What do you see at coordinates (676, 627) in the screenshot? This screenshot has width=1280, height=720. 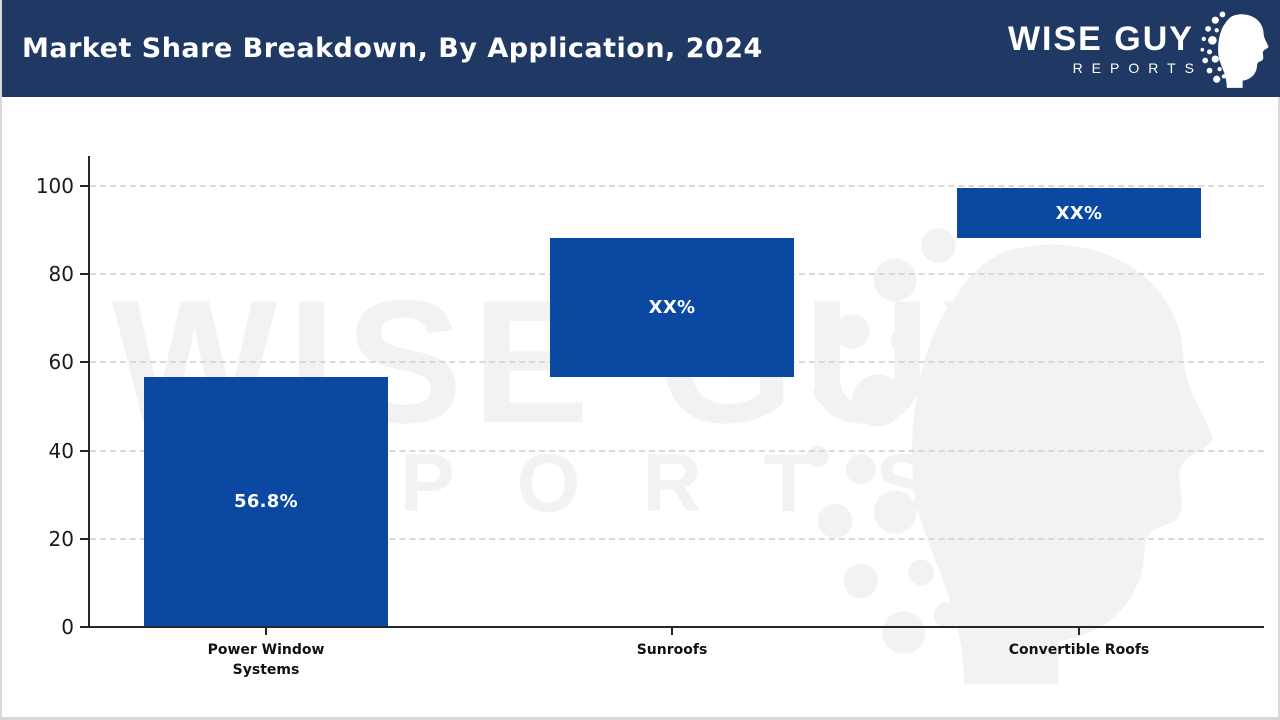 I see `x-axis-line` at bounding box center [676, 627].